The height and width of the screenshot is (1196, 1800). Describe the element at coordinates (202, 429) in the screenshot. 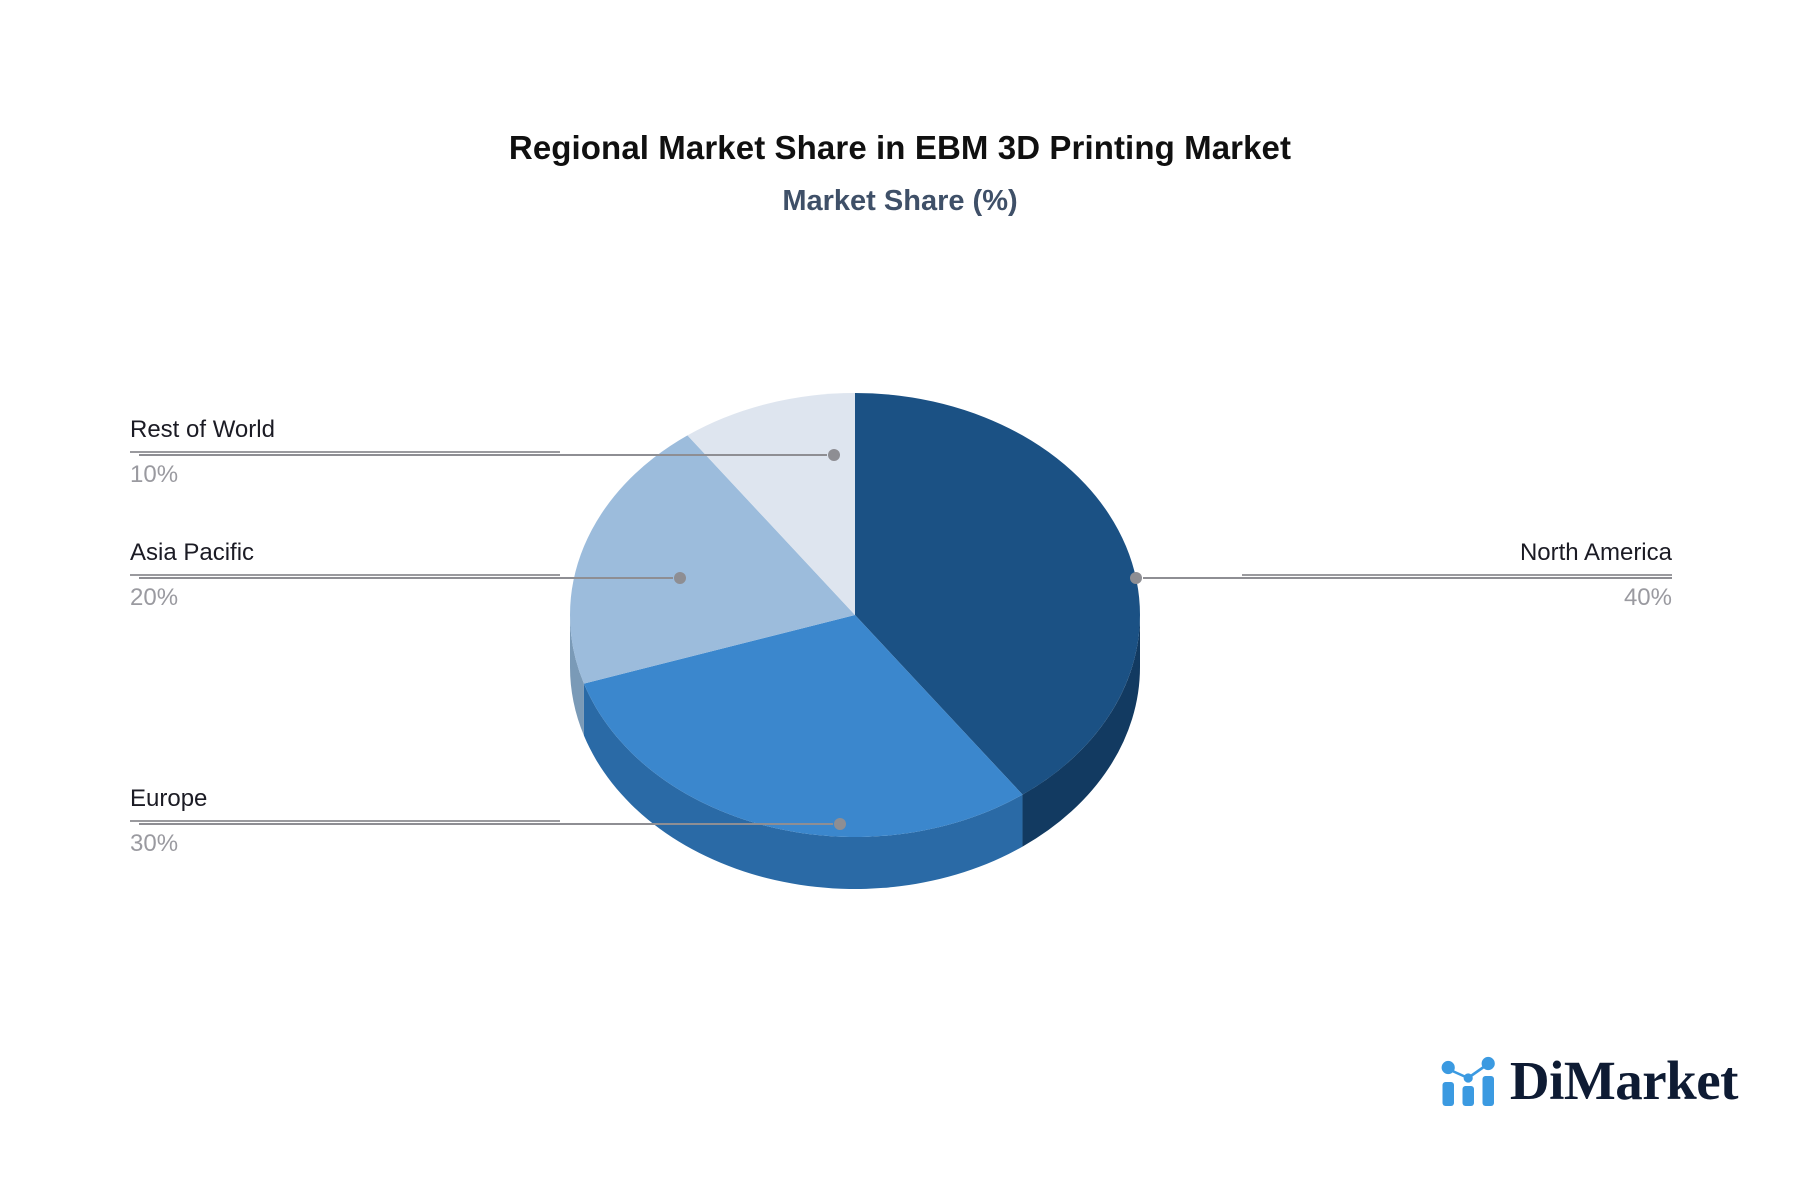

I see `callout-category-rest-of-world: Rest of World` at that location.